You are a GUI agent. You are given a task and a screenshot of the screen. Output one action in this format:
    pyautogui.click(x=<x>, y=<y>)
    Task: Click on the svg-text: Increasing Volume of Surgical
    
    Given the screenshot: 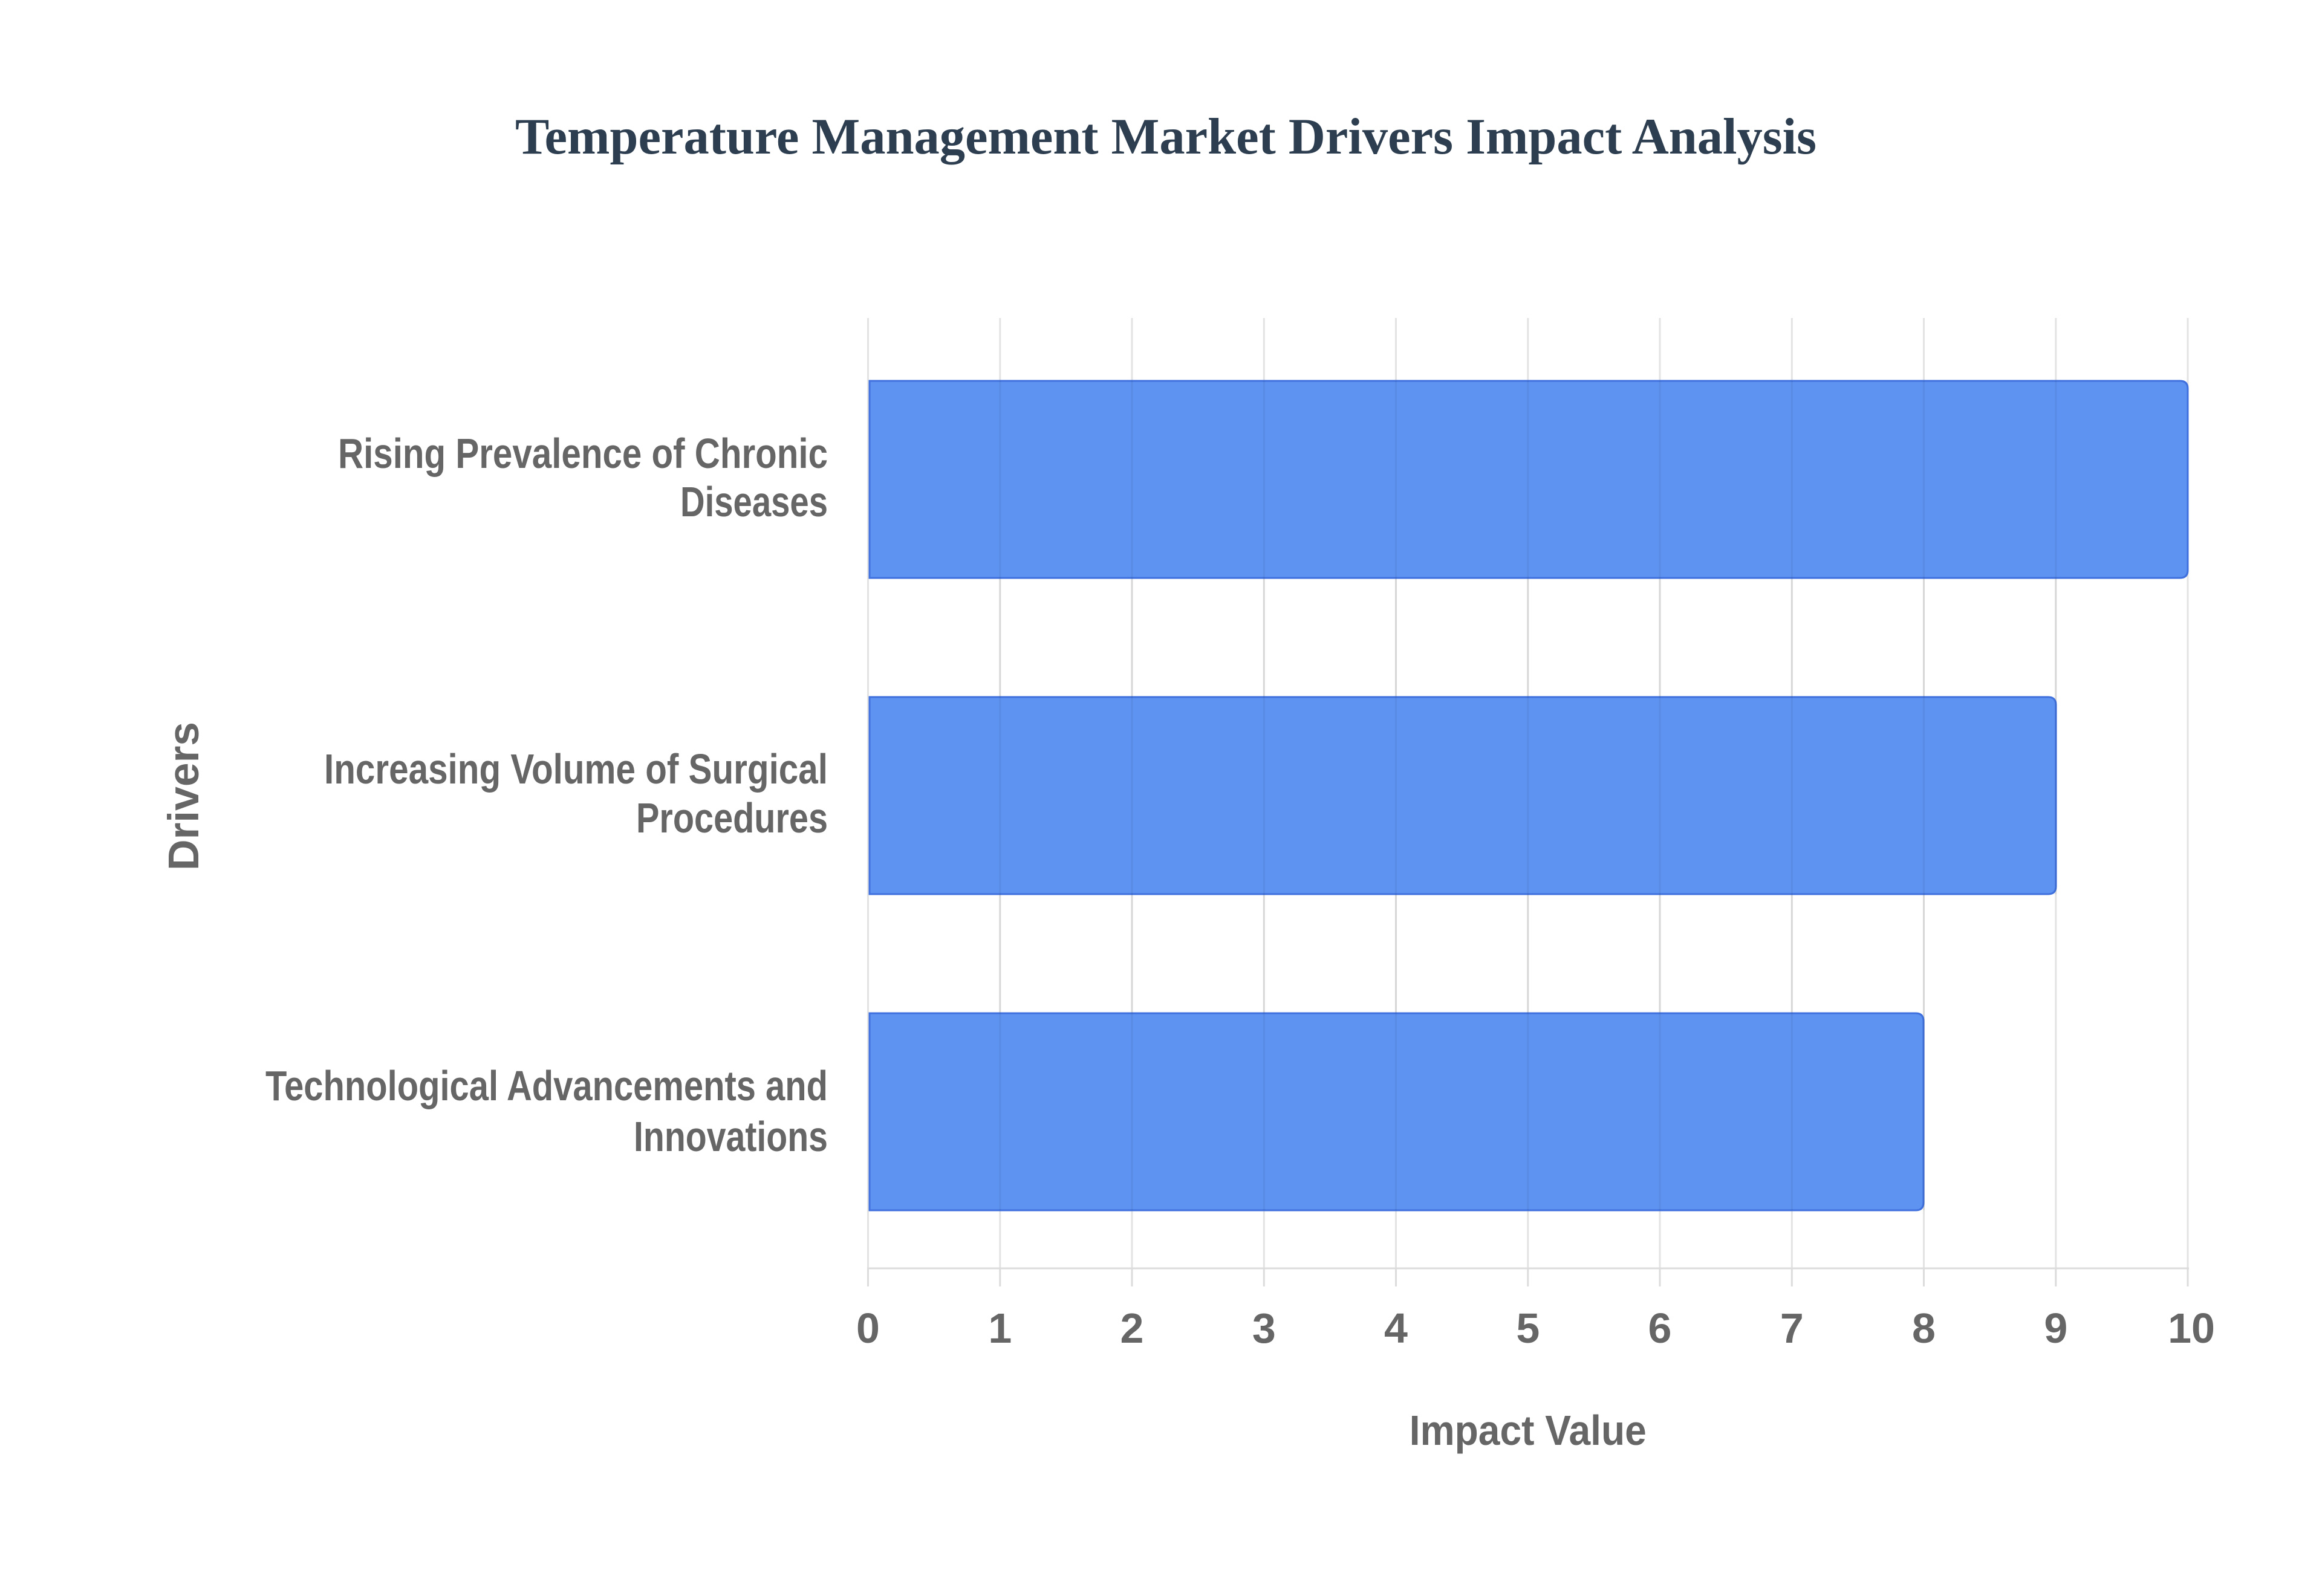 What is the action you would take?
    pyautogui.click(x=576, y=769)
    